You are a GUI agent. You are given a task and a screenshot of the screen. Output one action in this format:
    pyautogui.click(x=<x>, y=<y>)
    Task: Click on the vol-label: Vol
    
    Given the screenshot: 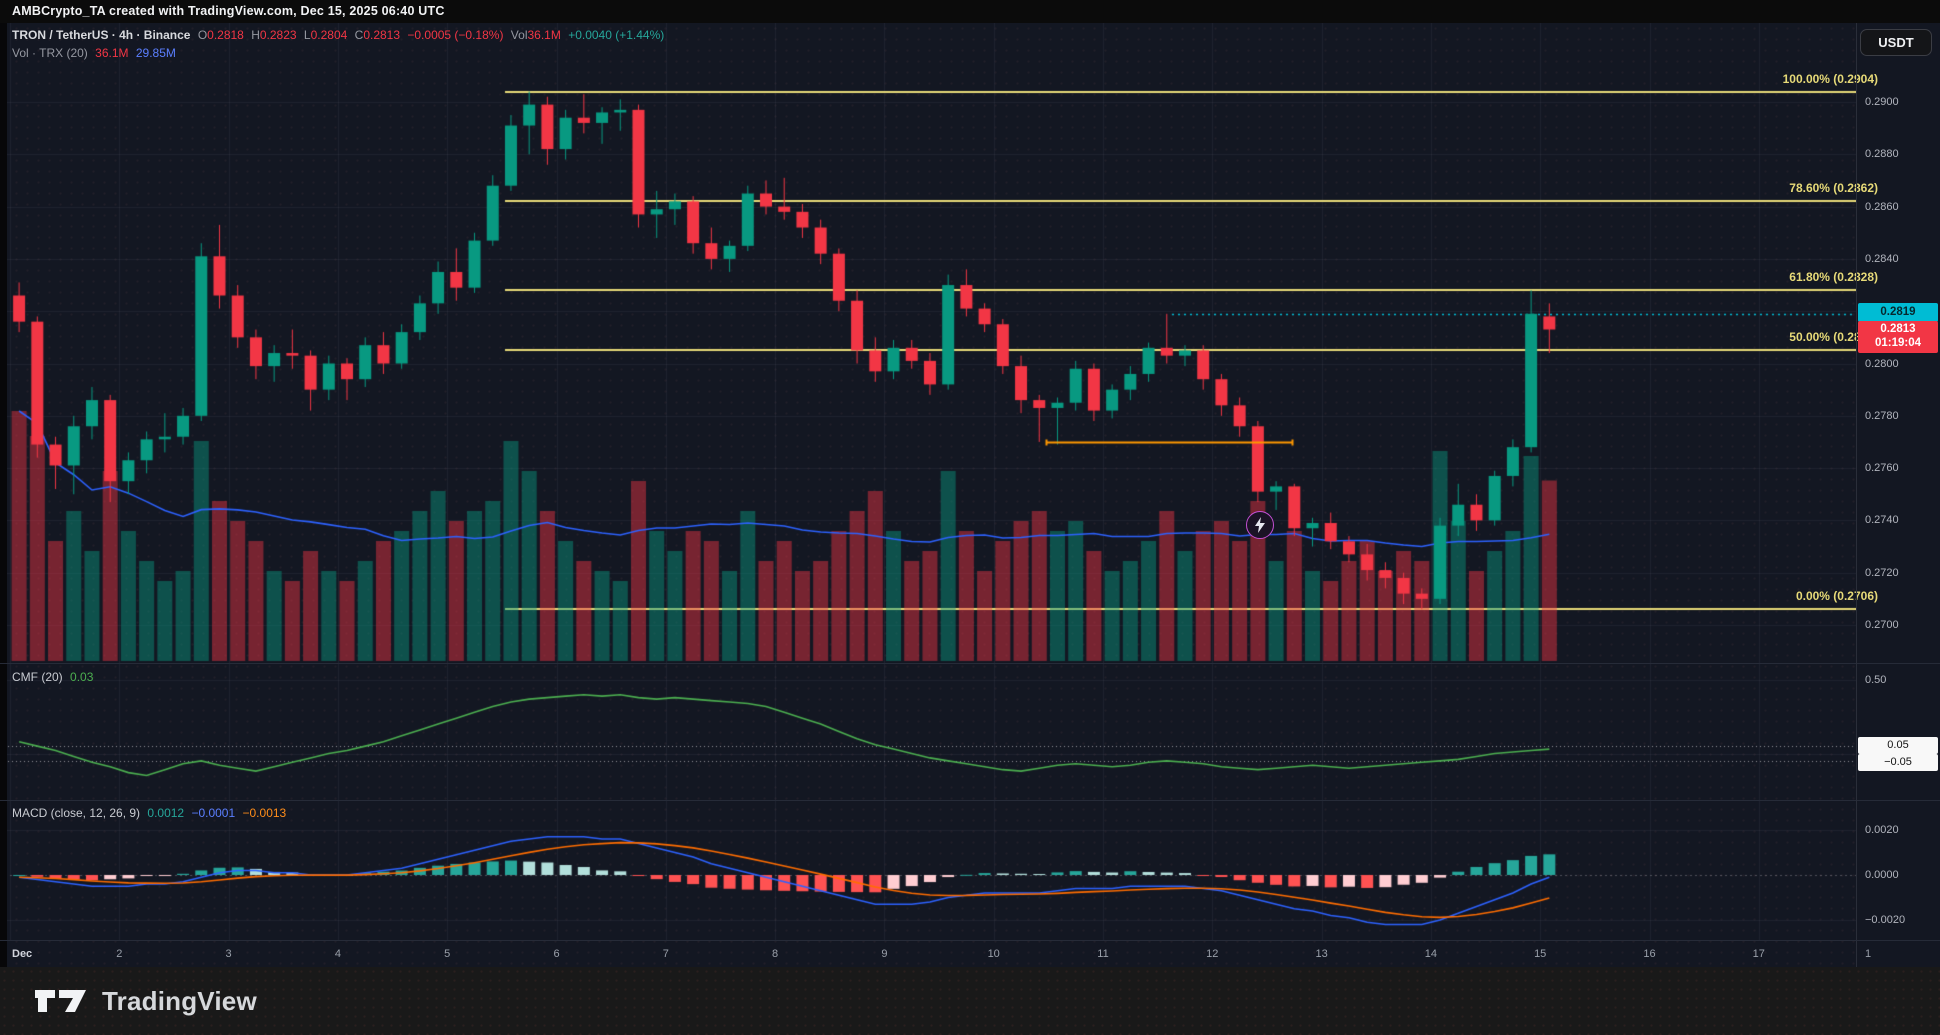 What is the action you would take?
    pyautogui.click(x=519, y=35)
    